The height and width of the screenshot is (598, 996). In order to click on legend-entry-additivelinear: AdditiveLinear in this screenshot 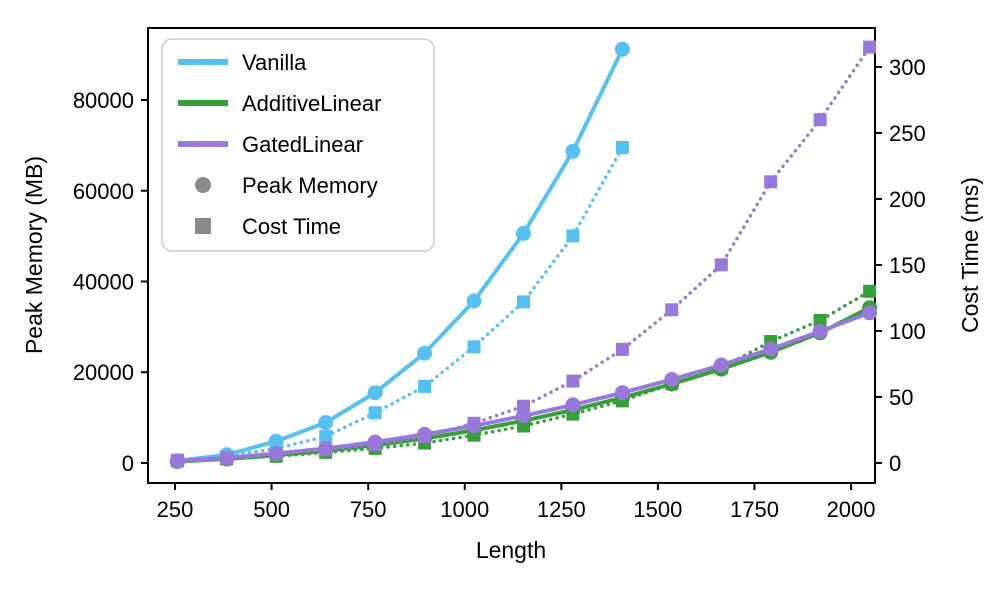, I will do `click(279, 103)`.